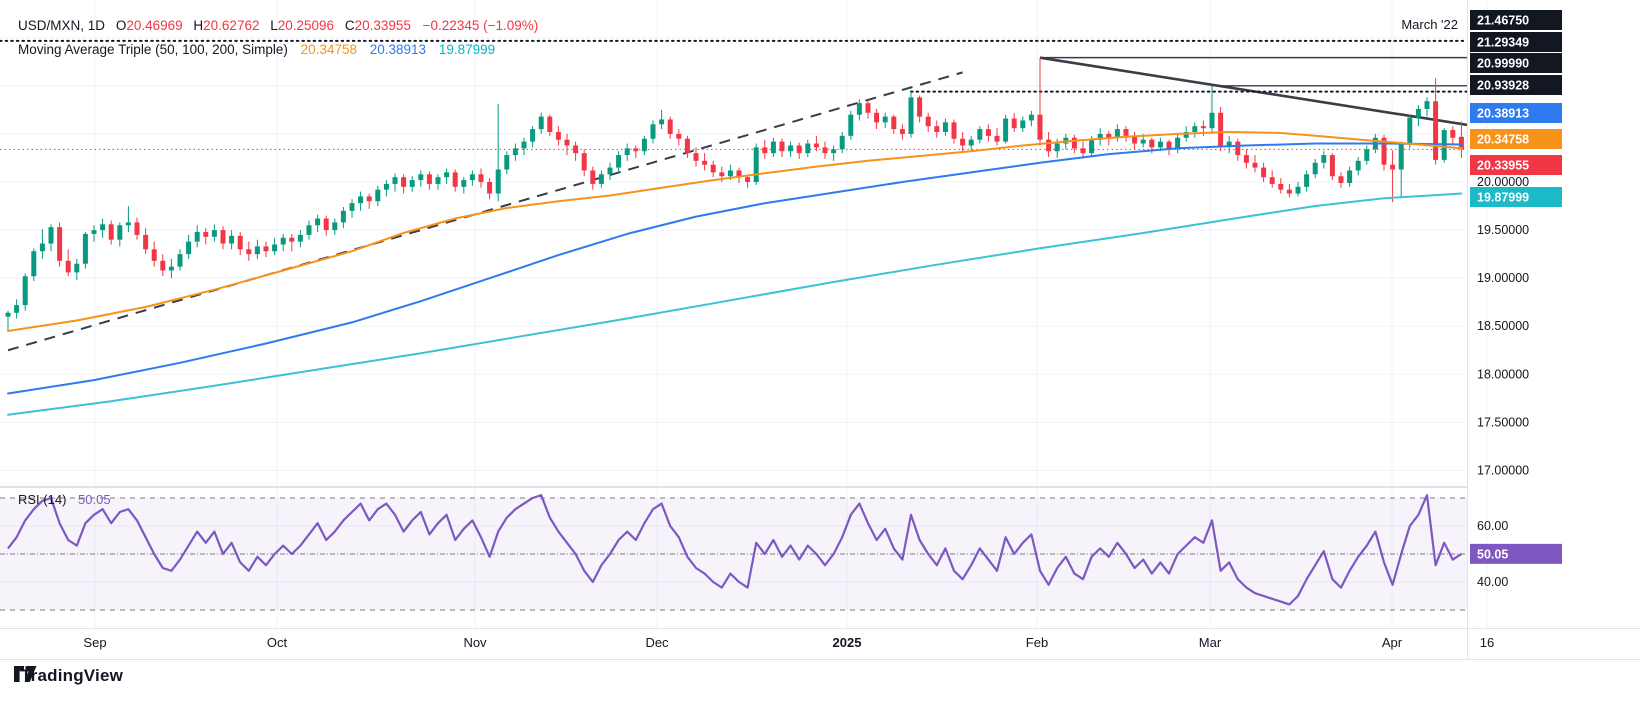 The image size is (1640, 707). What do you see at coordinates (475, 642) in the screenshot?
I see `time-axis-label: Nov` at bounding box center [475, 642].